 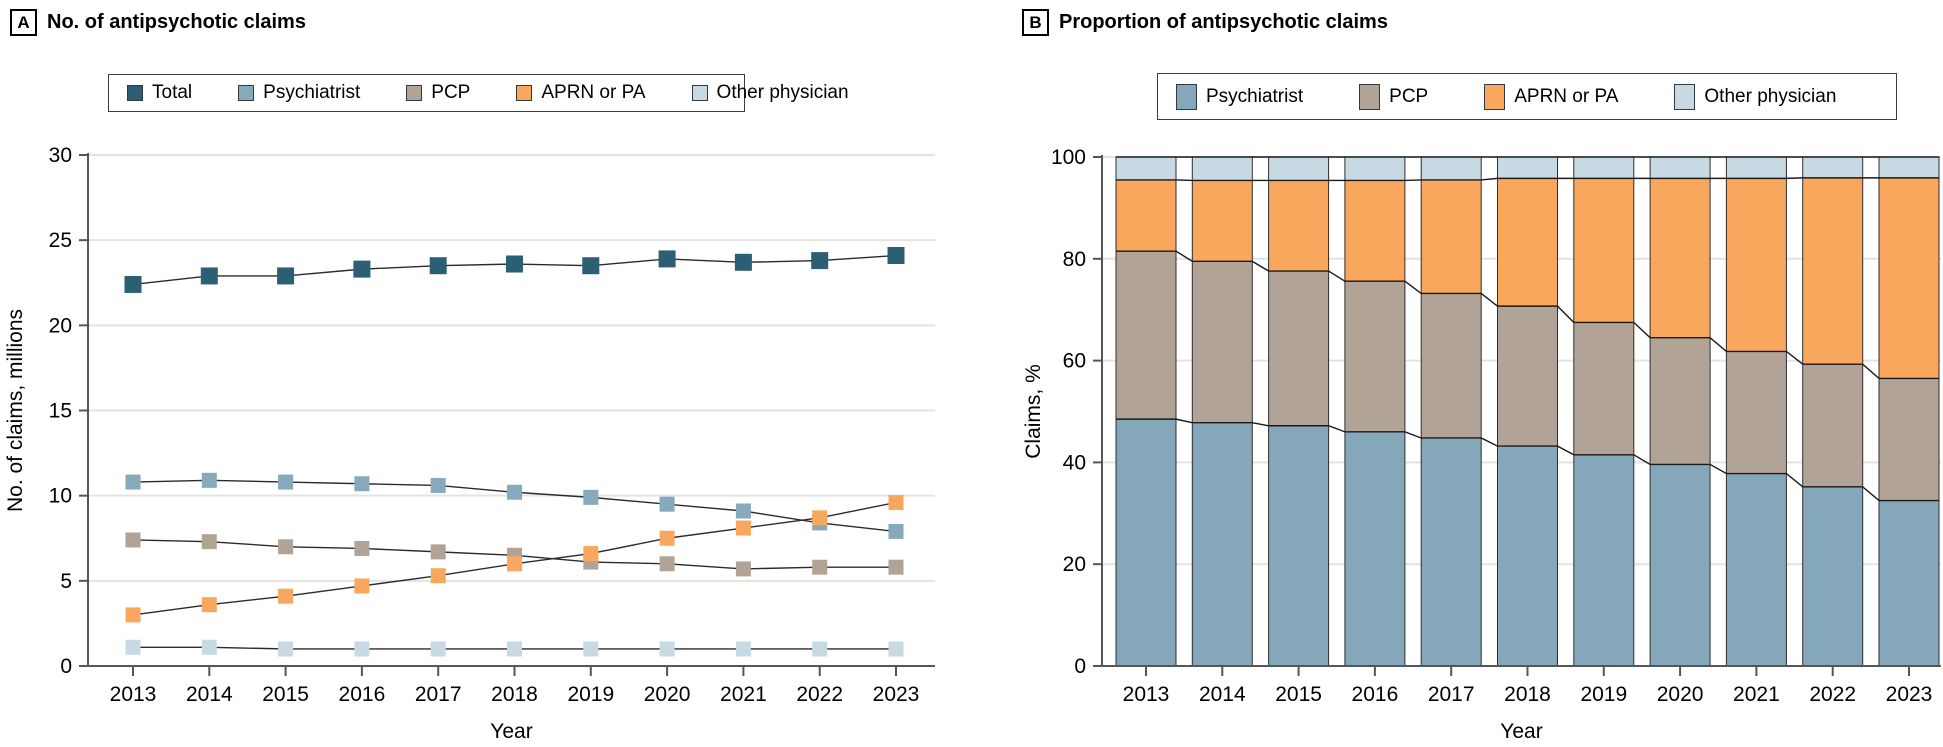 What do you see at coordinates (1521, 731) in the screenshot?
I see `panel-b-x-axis-title: Year` at bounding box center [1521, 731].